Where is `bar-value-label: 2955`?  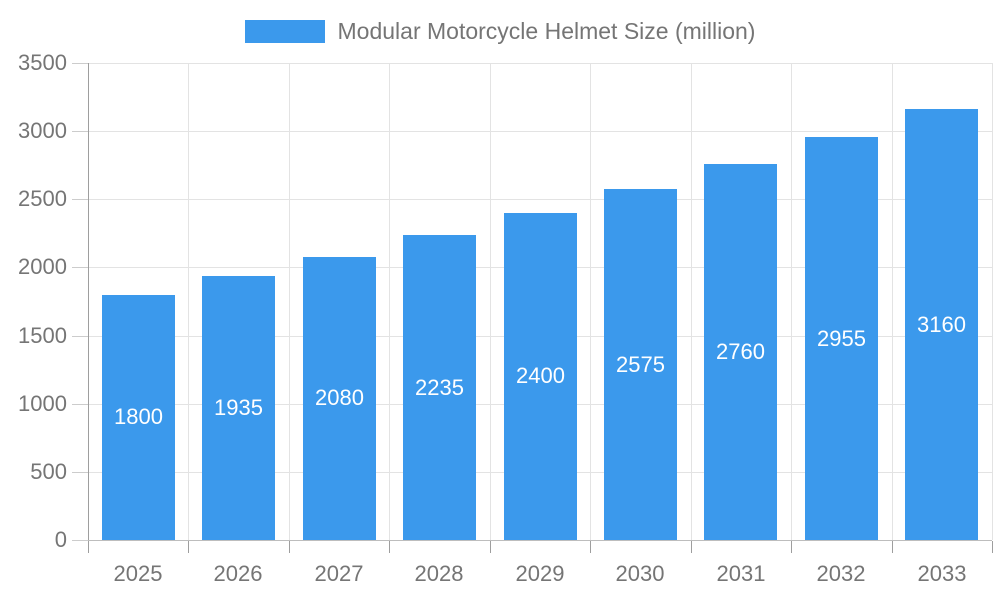
bar-value-label: 2955 is located at coordinates (841, 338).